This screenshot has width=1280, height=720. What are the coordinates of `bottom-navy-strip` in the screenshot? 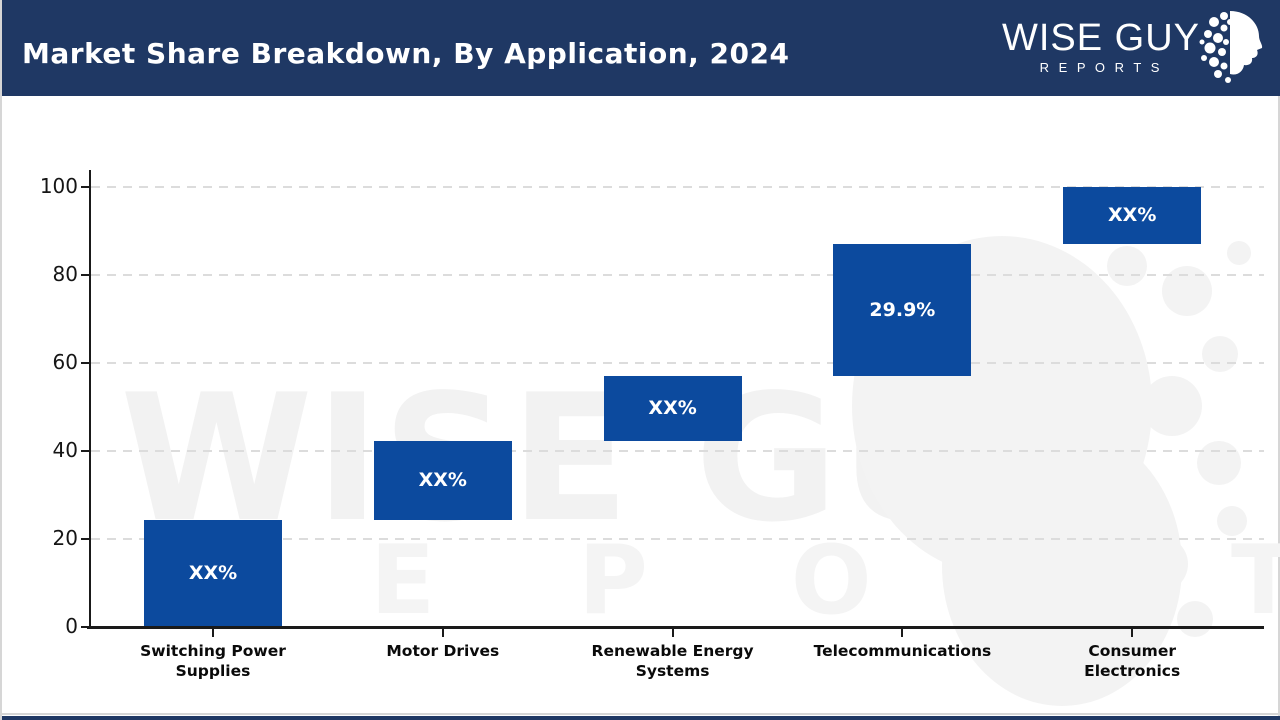 It's located at (641, 718).